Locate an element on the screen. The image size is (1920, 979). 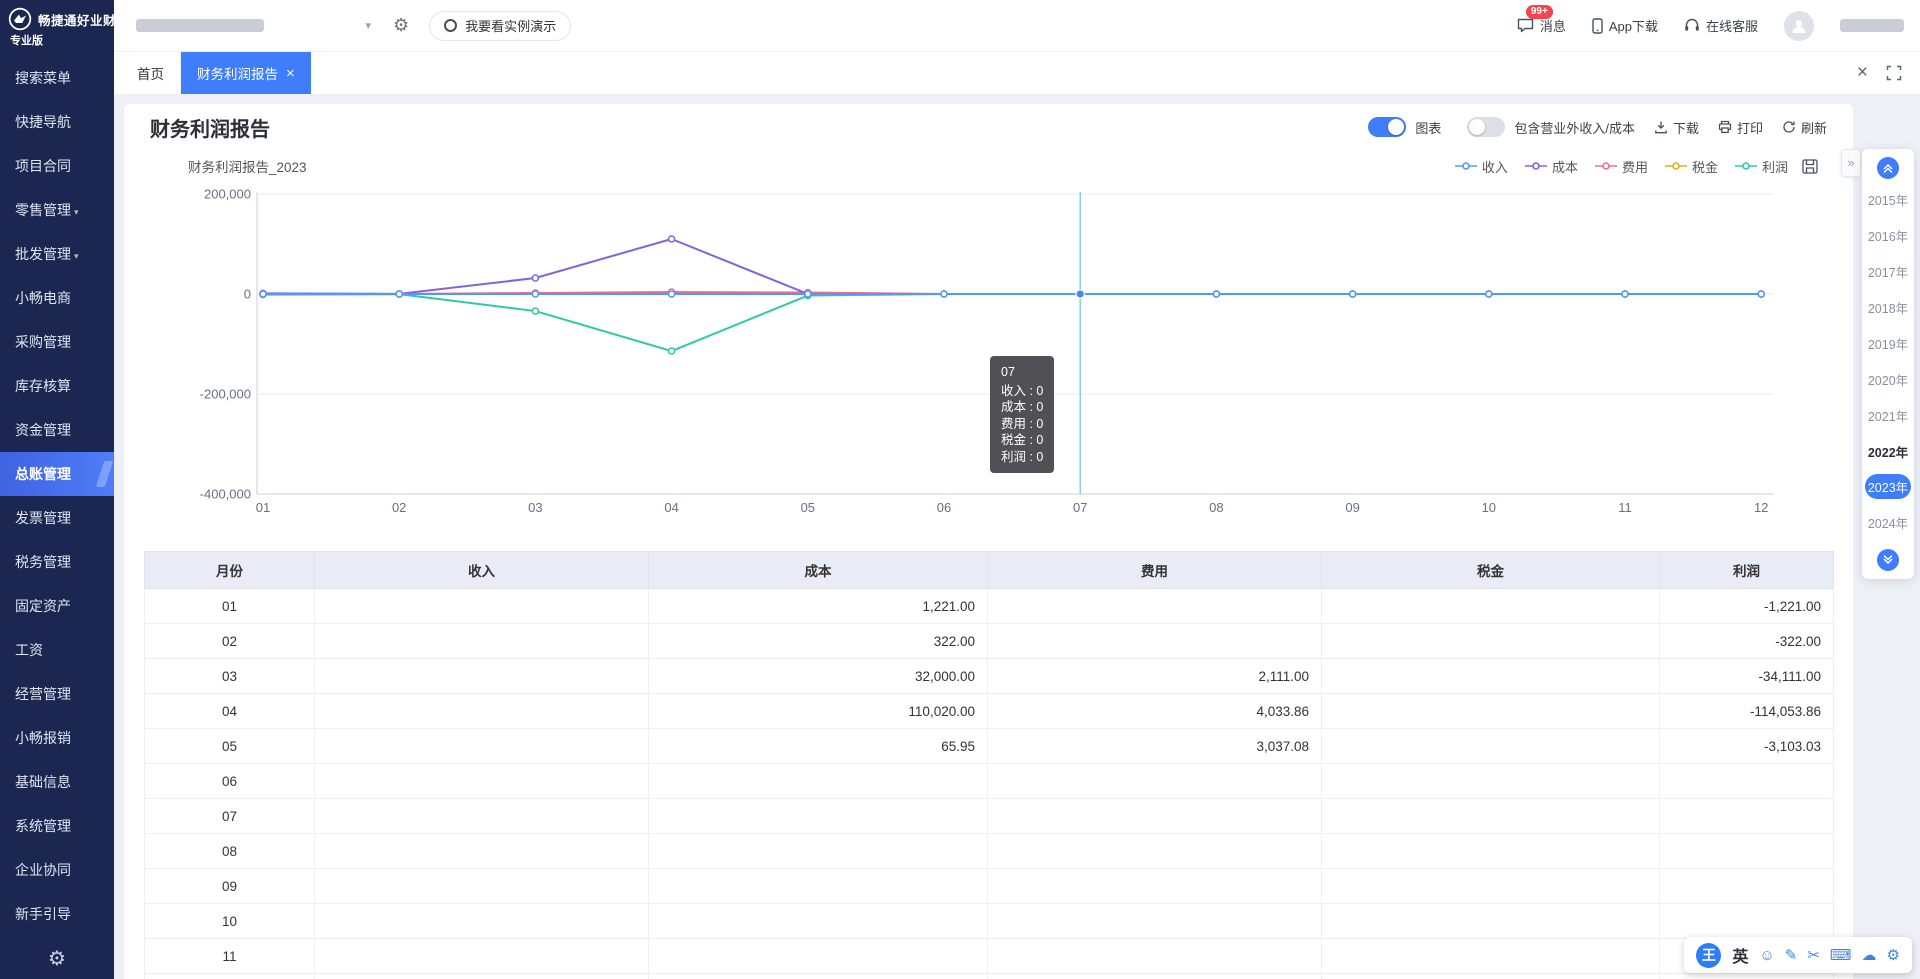
legend-item-费用: 费用 is located at coordinates (1621, 166).